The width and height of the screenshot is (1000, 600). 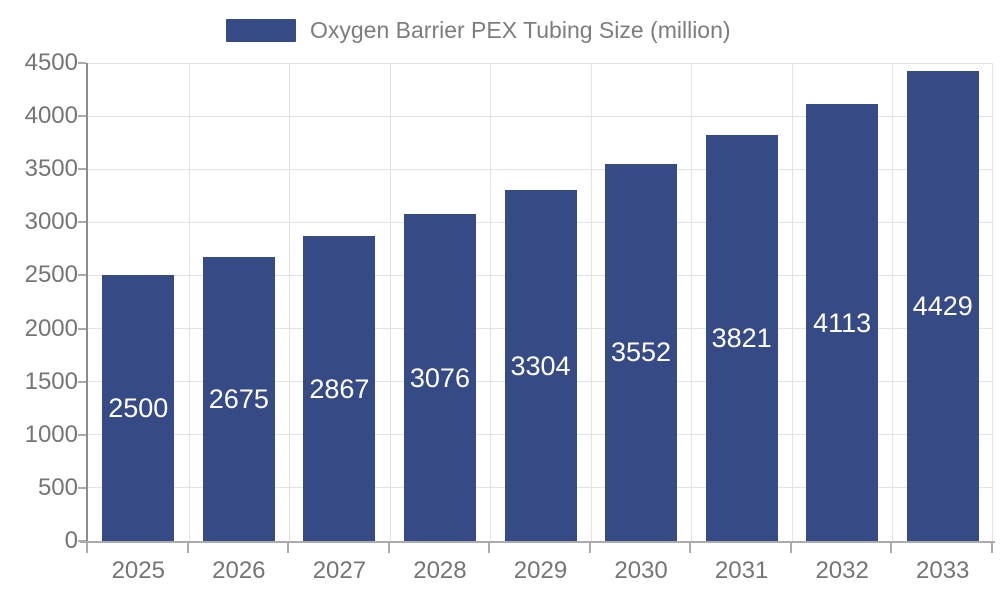 I want to click on bar-value-label: 2867, so click(x=339, y=388).